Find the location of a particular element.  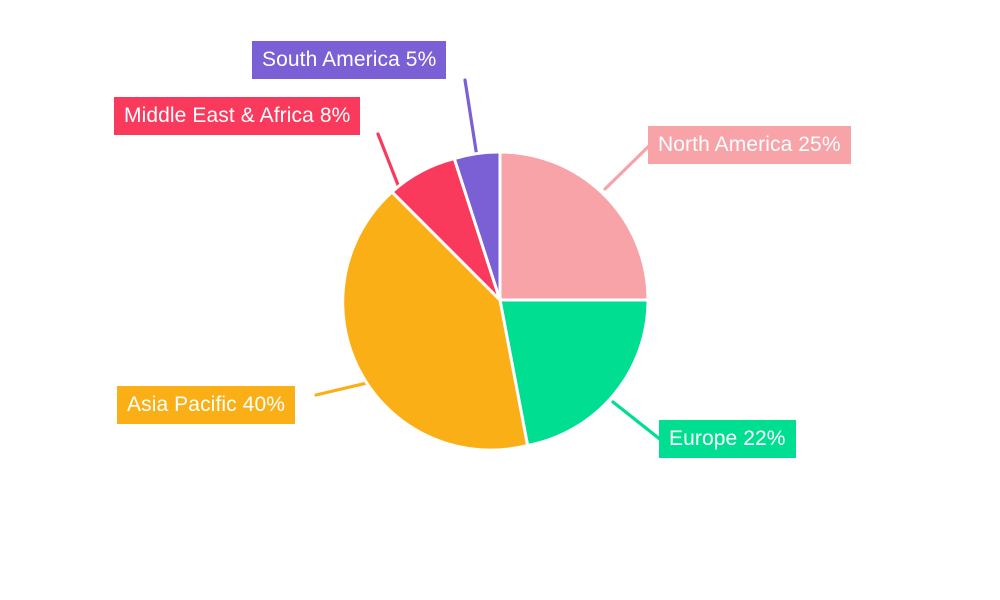

leader-line-south-america is located at coordinates (471, 118).